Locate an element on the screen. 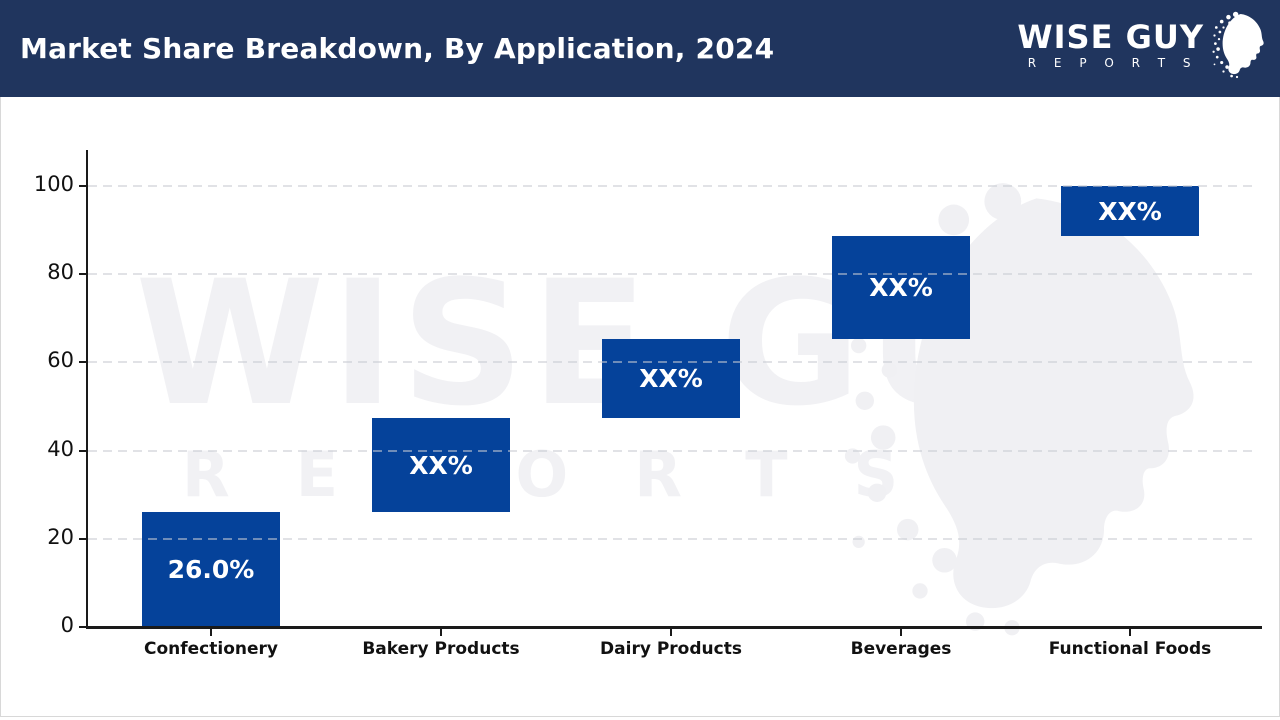  bar-dairy-products: XX% is located at coordinates (671, 379).